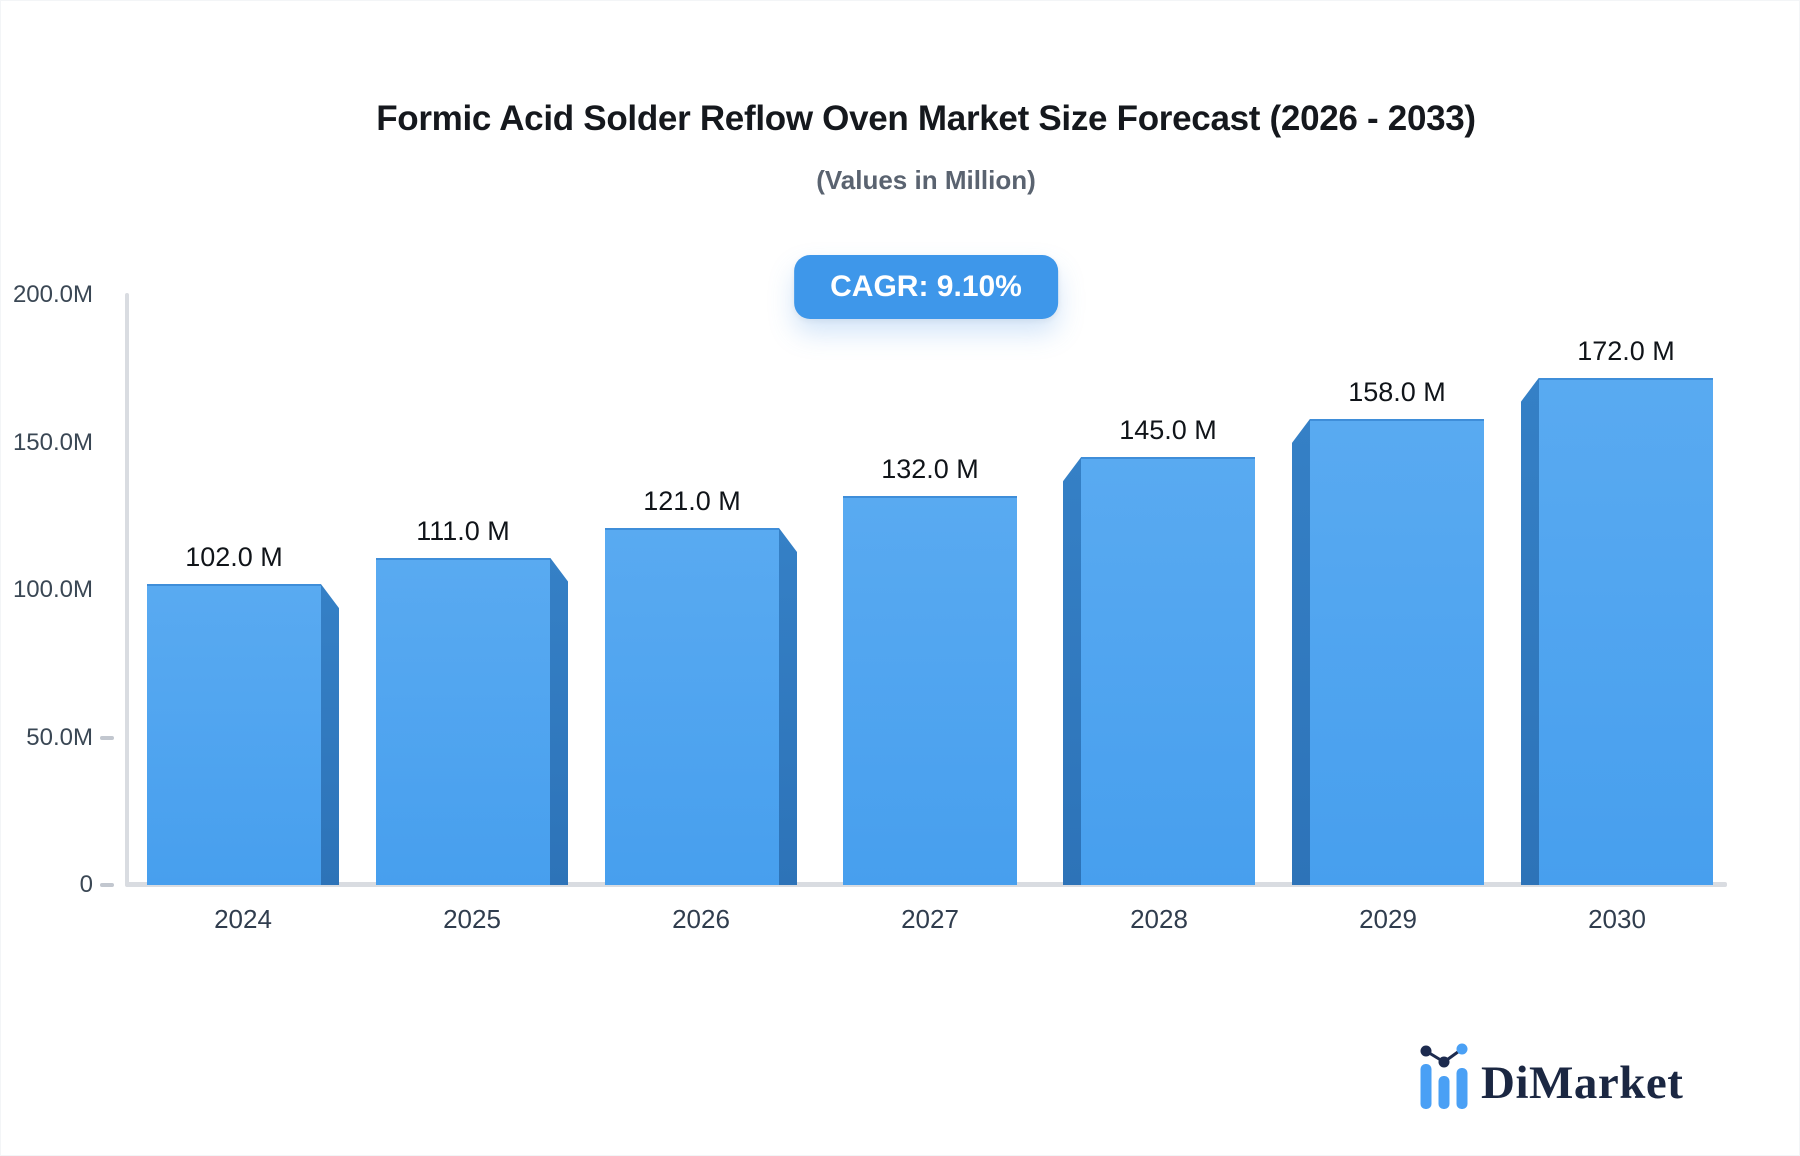 The height and width of the screenshot is (1156, 1800). What do you see at coordinates (52, 442) in the screenshot?
I see `y-axis-tick-label: 150.0M` at bounding box center [52, 442].